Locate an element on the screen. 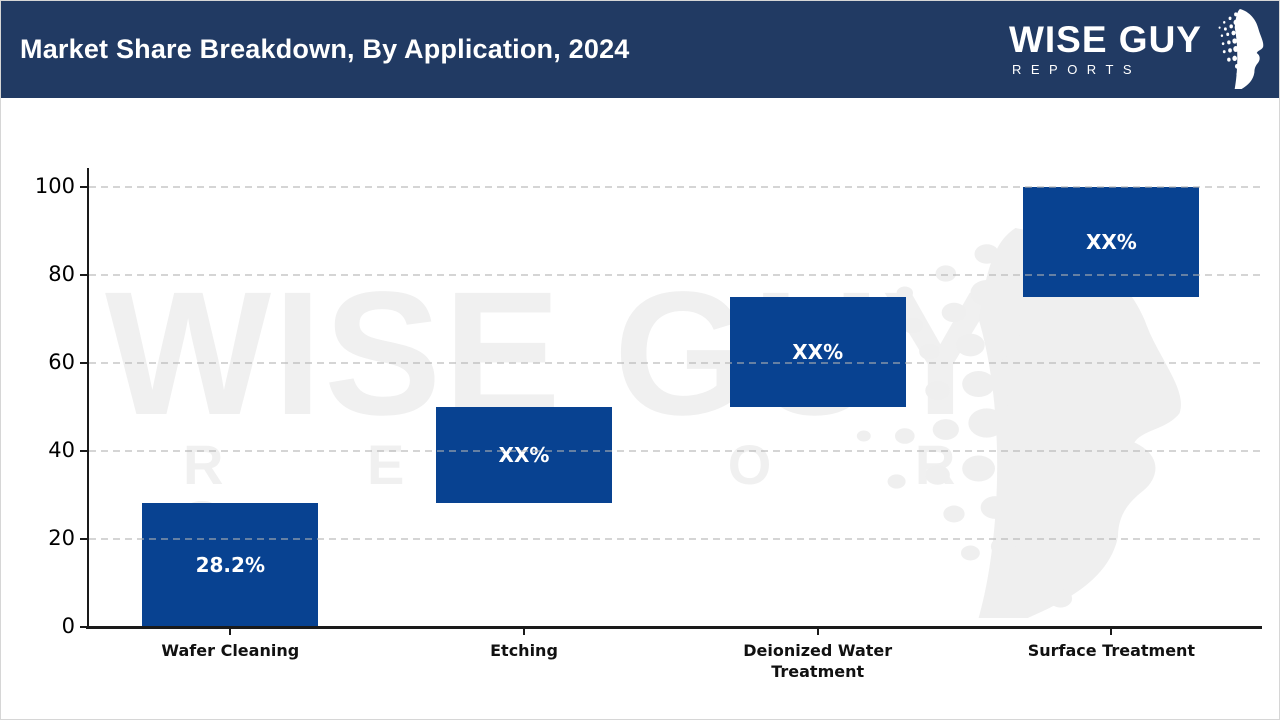 Image resolution: width=1280 pixels, height=720 pixels. y-tick-label: 60 is located at coordinates (61, 362).